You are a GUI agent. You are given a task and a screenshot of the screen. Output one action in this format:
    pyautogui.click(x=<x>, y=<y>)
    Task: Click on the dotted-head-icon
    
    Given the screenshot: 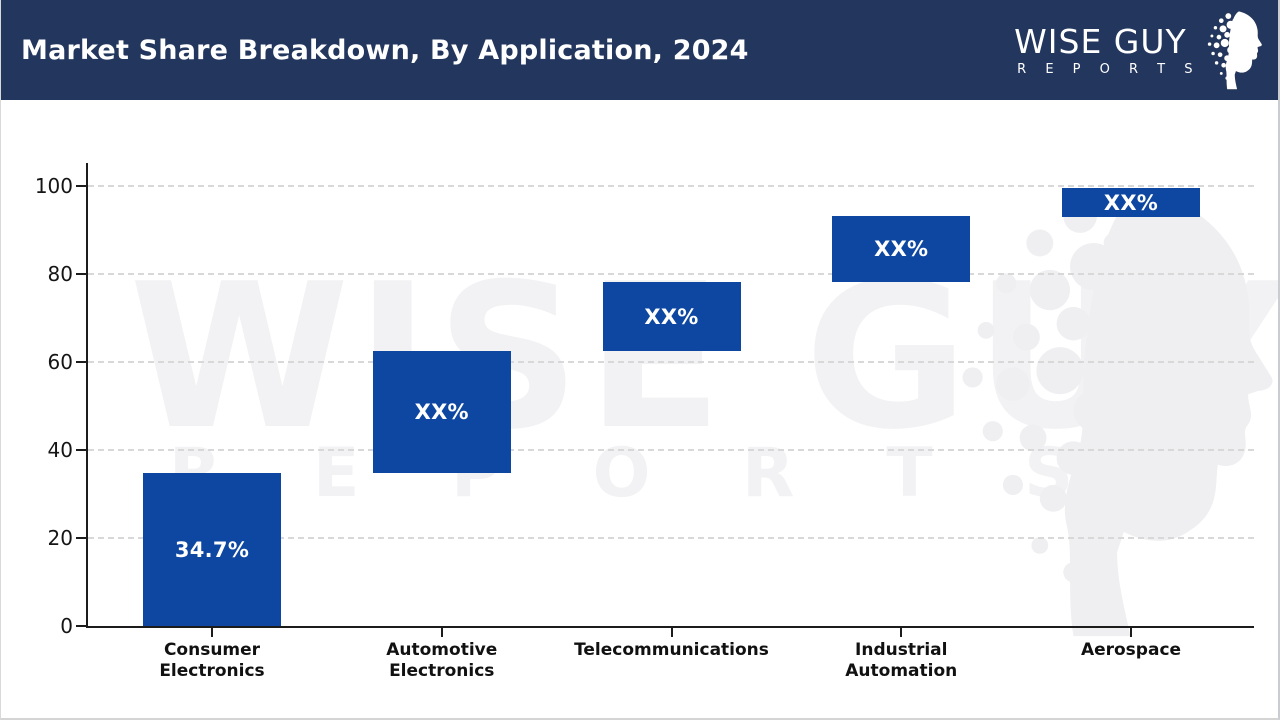 What is the action you would take?
    pyautogui.click(x=1234, y=50)
    